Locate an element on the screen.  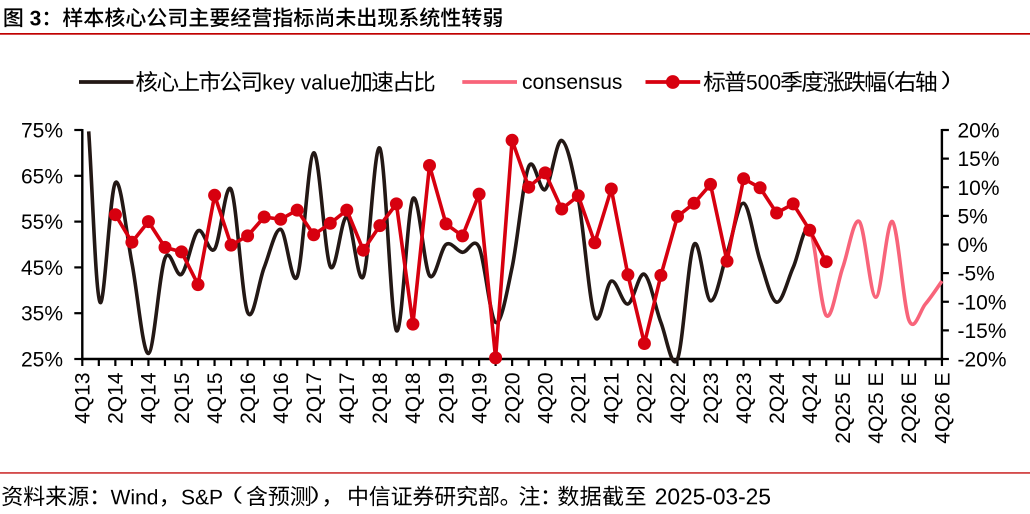
svg-text: 2Q23 is located at coordinates (711, 398).